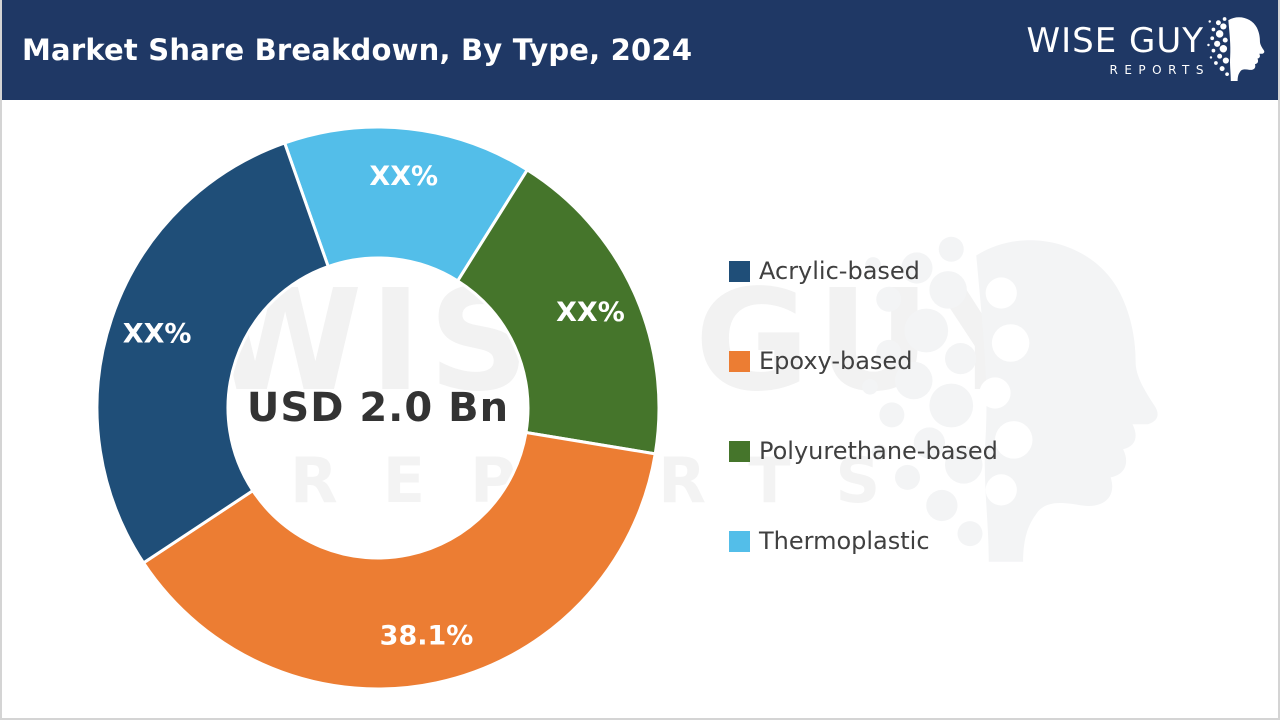 The height and width of the screenshot is (720, 1280). I want to click on legend-item: Polyurethane-based, so click(863, 451).